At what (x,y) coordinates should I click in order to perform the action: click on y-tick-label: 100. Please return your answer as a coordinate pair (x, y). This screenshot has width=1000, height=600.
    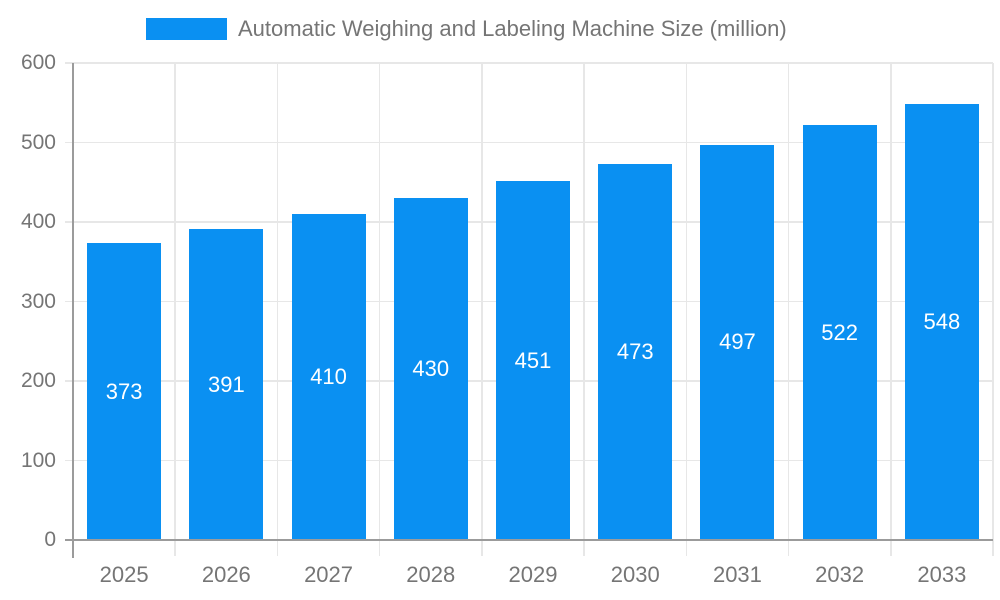
    Looking at the image, I should click on (38, 460).